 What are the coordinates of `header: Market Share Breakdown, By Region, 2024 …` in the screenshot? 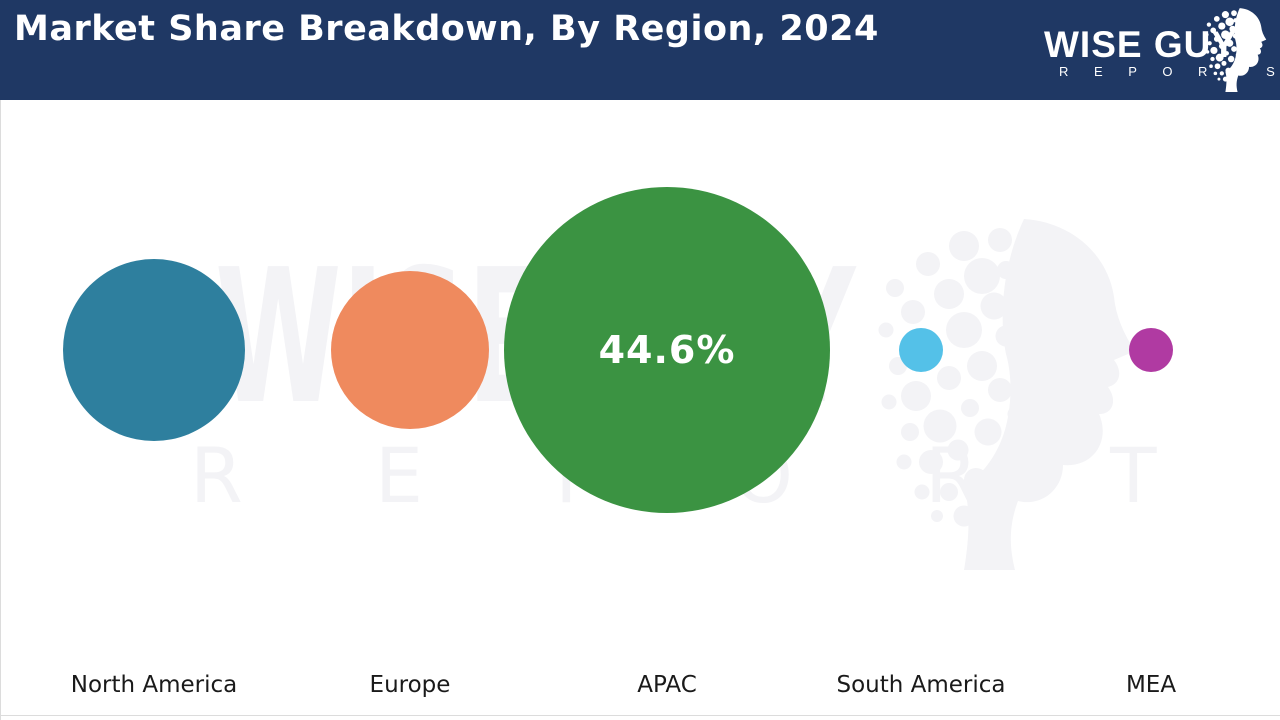 It's located at (640, 50).